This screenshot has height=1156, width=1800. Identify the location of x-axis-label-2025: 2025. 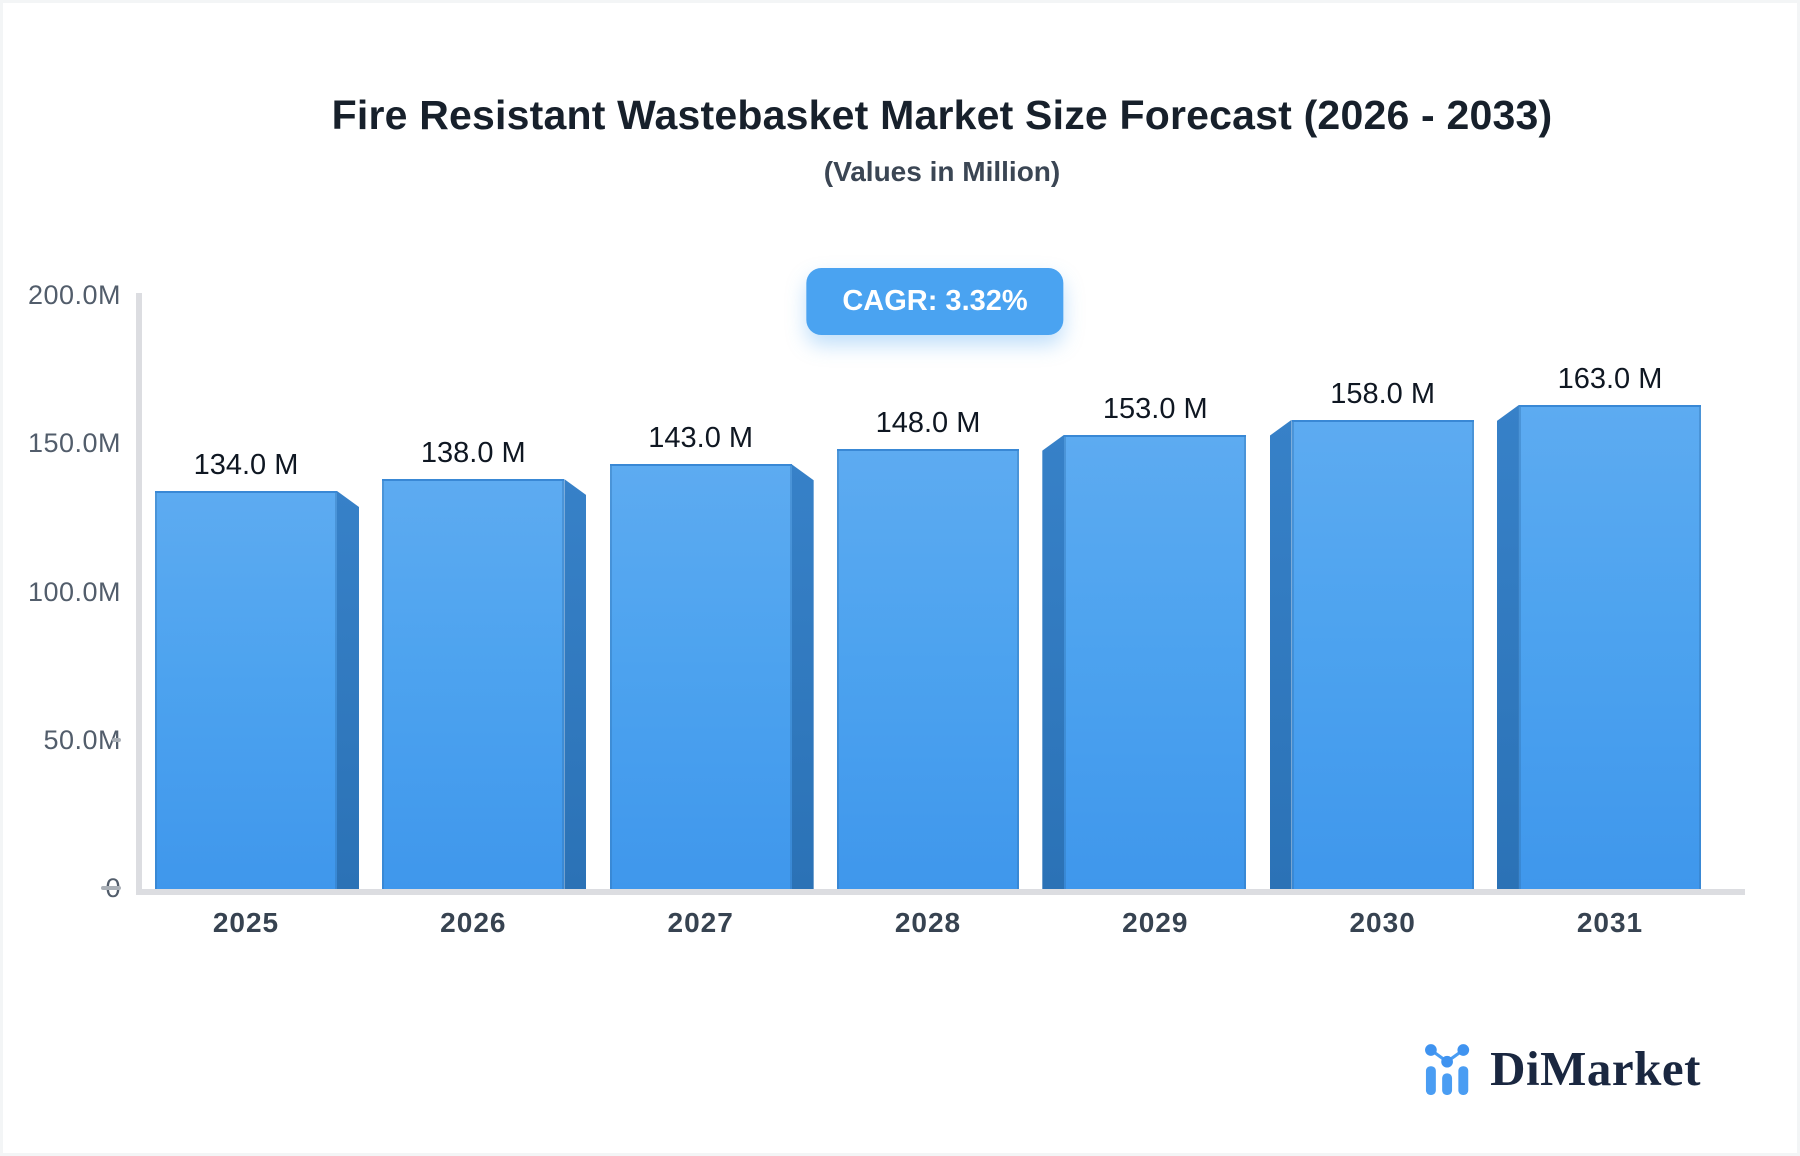
(246, 922).